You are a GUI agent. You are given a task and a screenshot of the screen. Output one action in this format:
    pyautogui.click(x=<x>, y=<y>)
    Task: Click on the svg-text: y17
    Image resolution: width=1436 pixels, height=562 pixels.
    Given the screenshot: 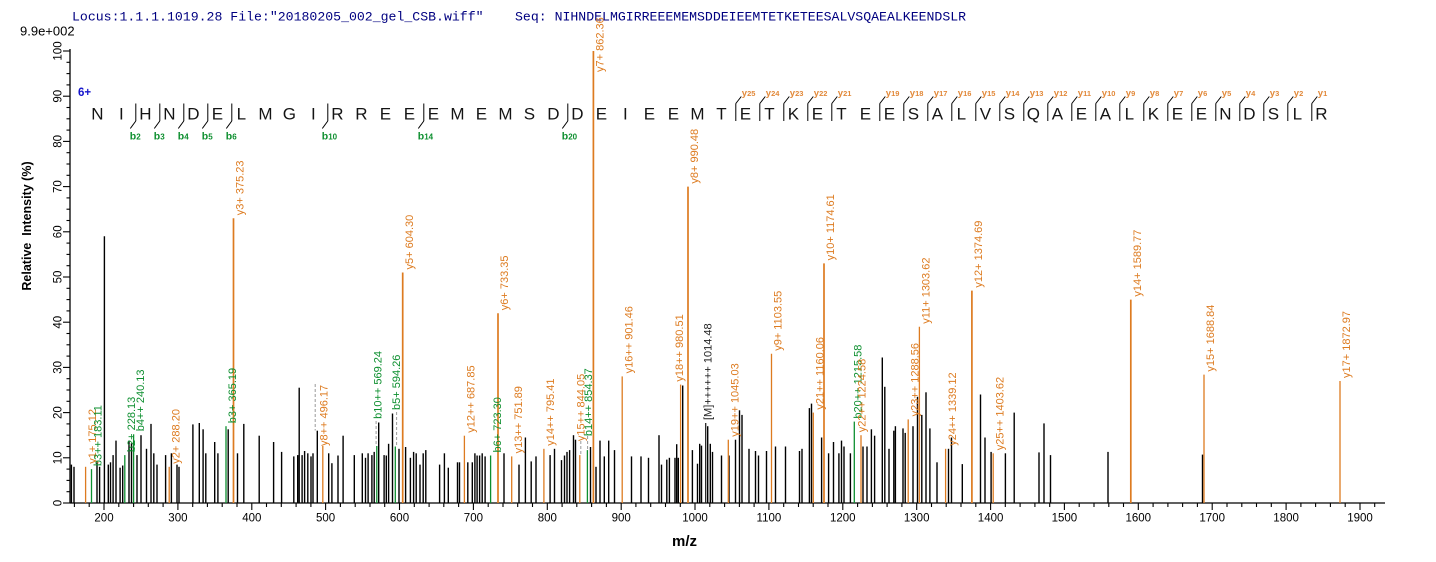 What is the action you would take?
    pyautogui.click(x=941, y=93)
    